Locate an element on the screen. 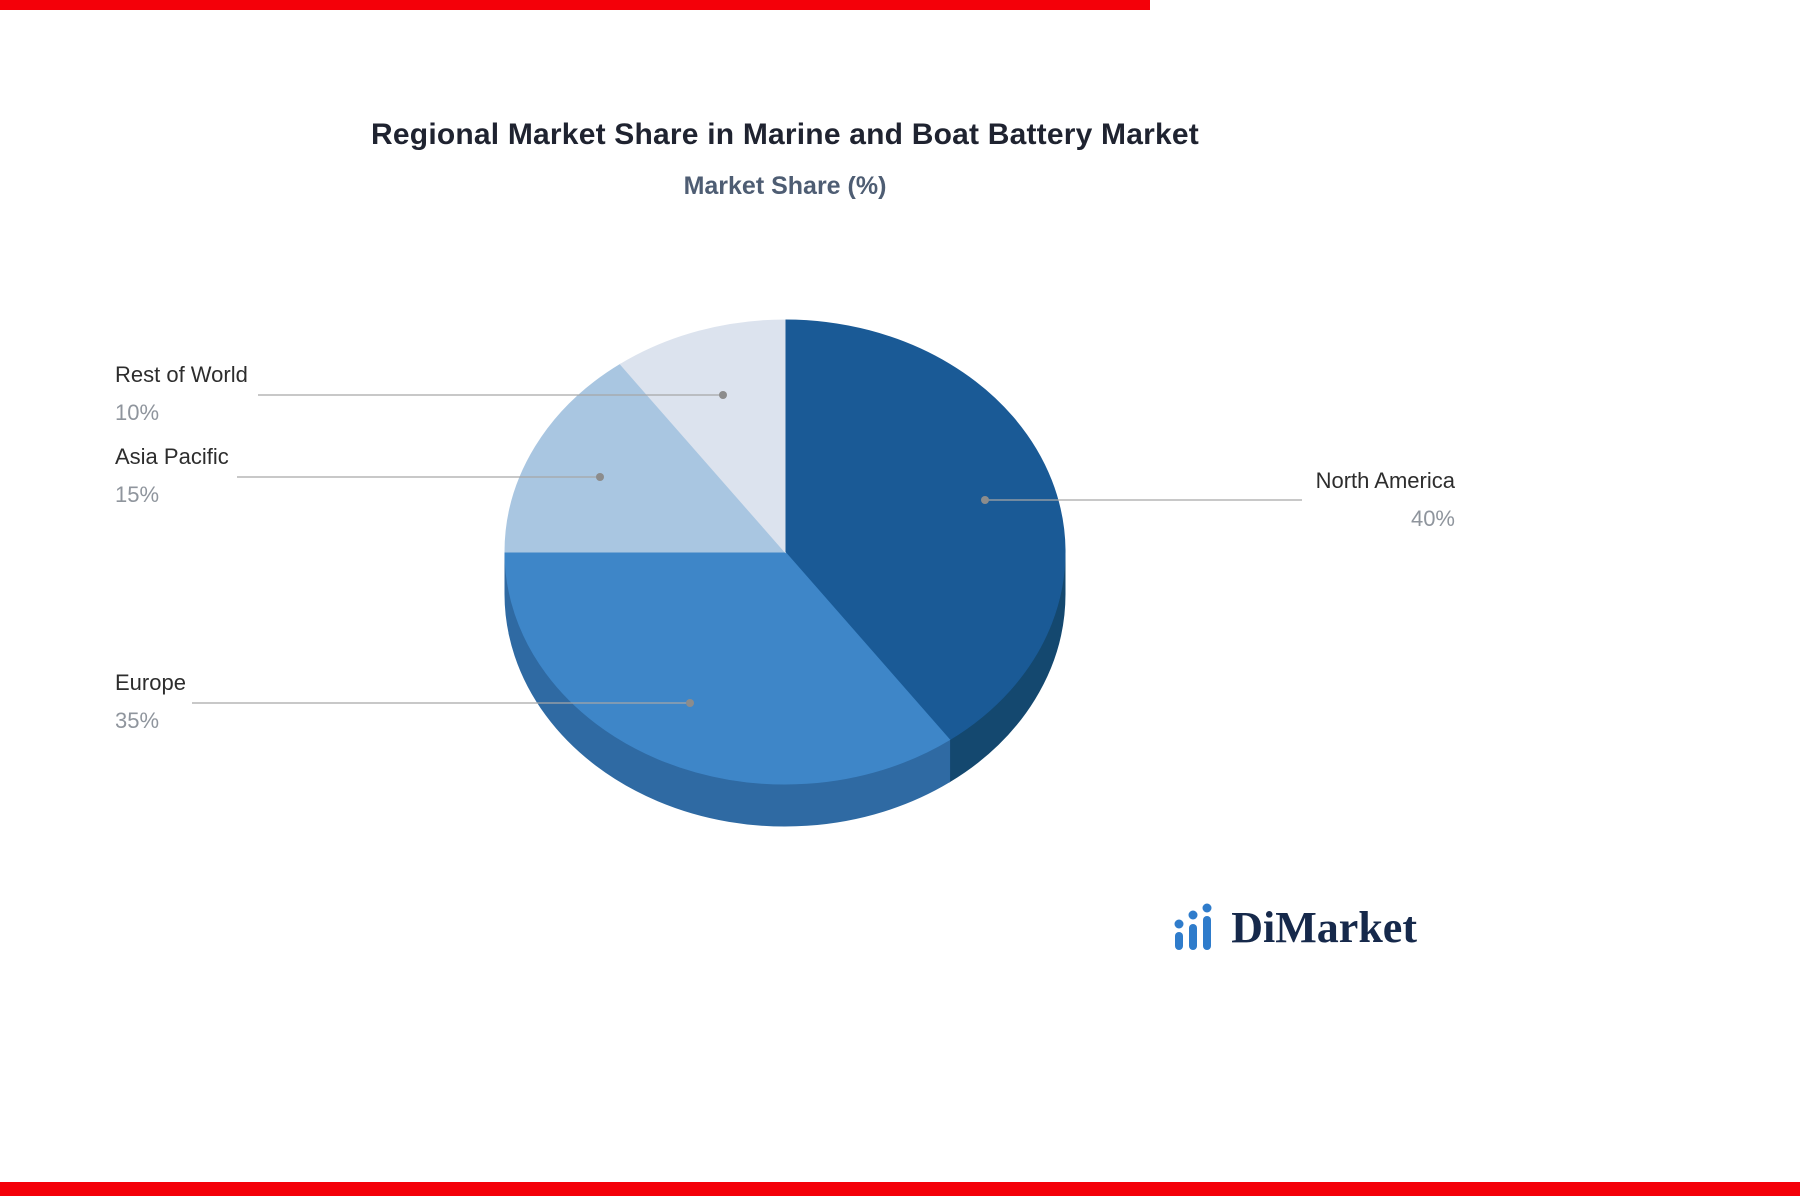  pie-slice-rest-of-world is located at coordinates (702, 436).